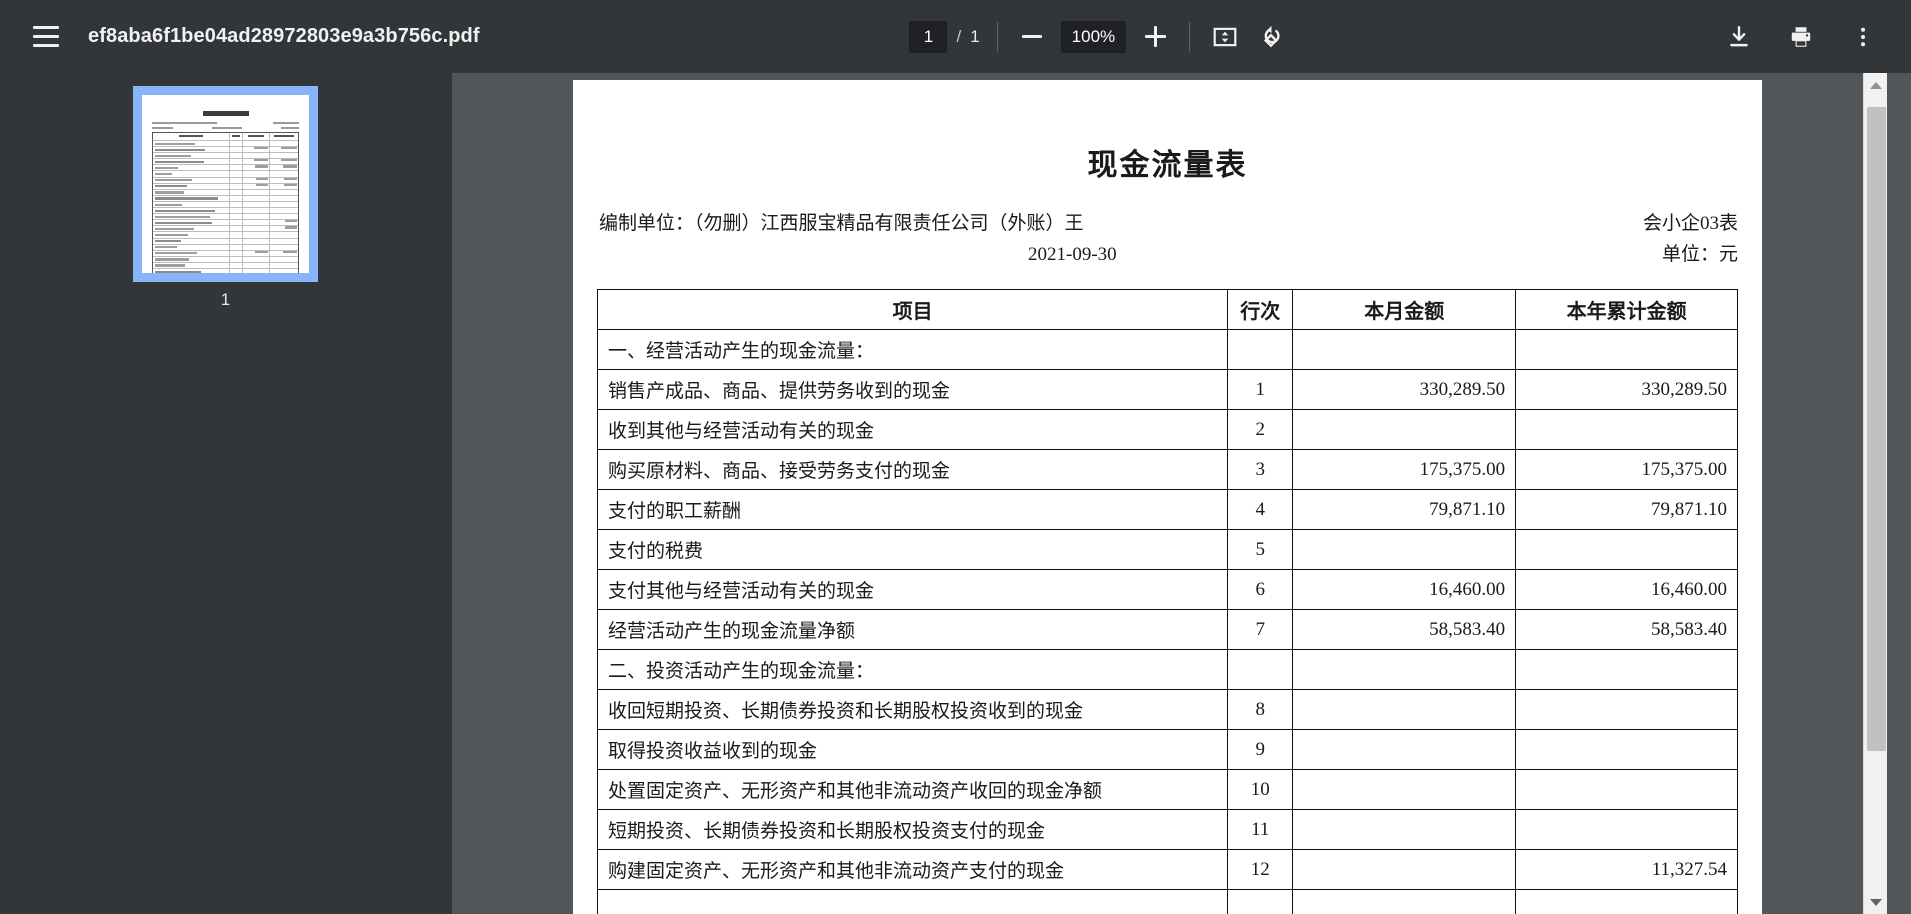  I want to click on table-row: 支付的税费 5, so click(1167, 549).